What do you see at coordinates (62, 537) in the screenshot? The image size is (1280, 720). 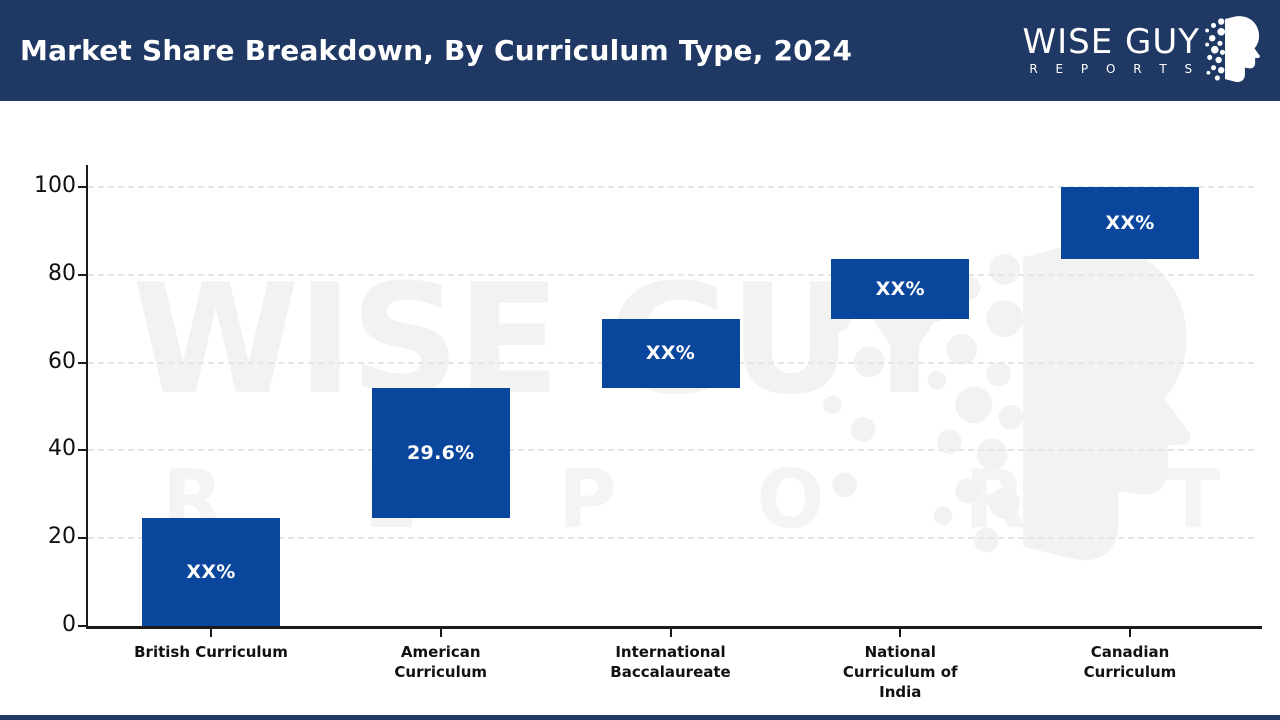 I see `y-tick-label: 20` at bounding box center [62, 537].